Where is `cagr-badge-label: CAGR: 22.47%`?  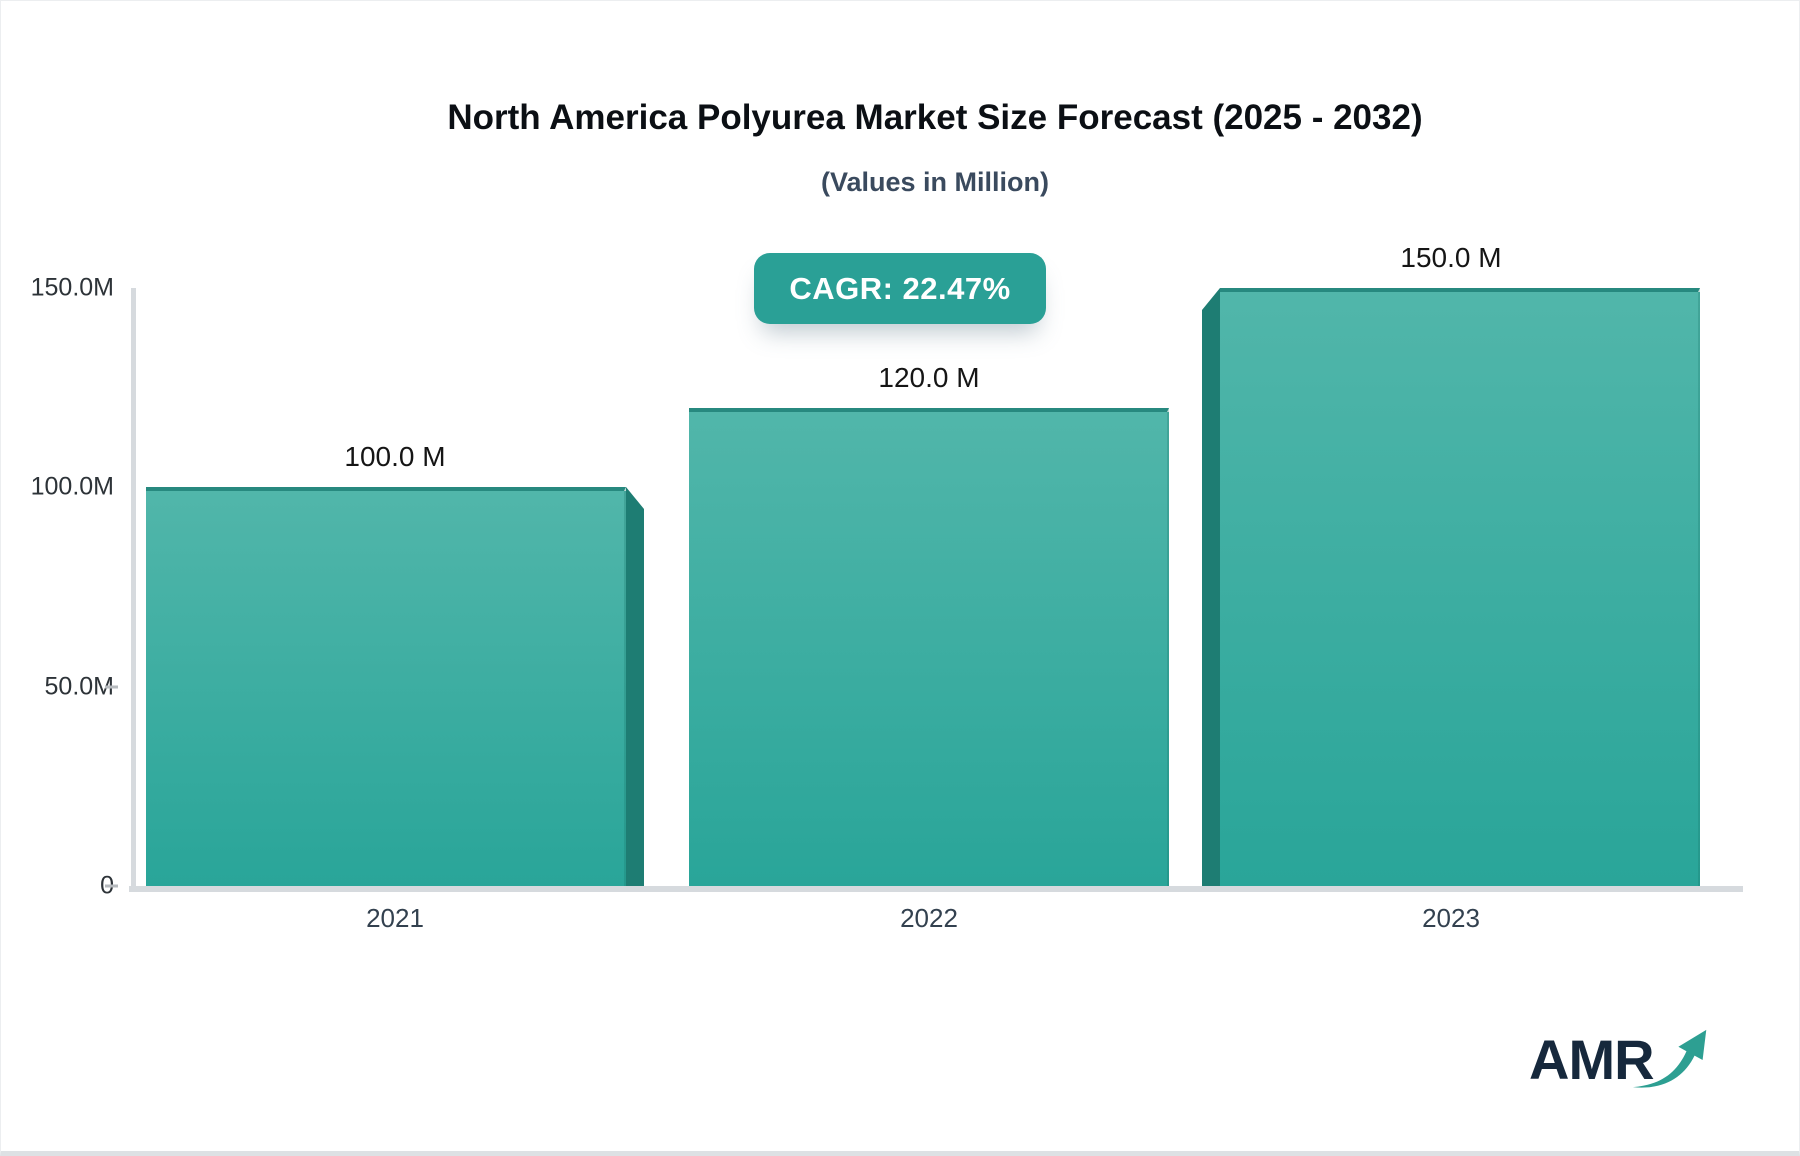
cagr-badge-label: CAGR: 22.47% is located at coordinates (900, 288).